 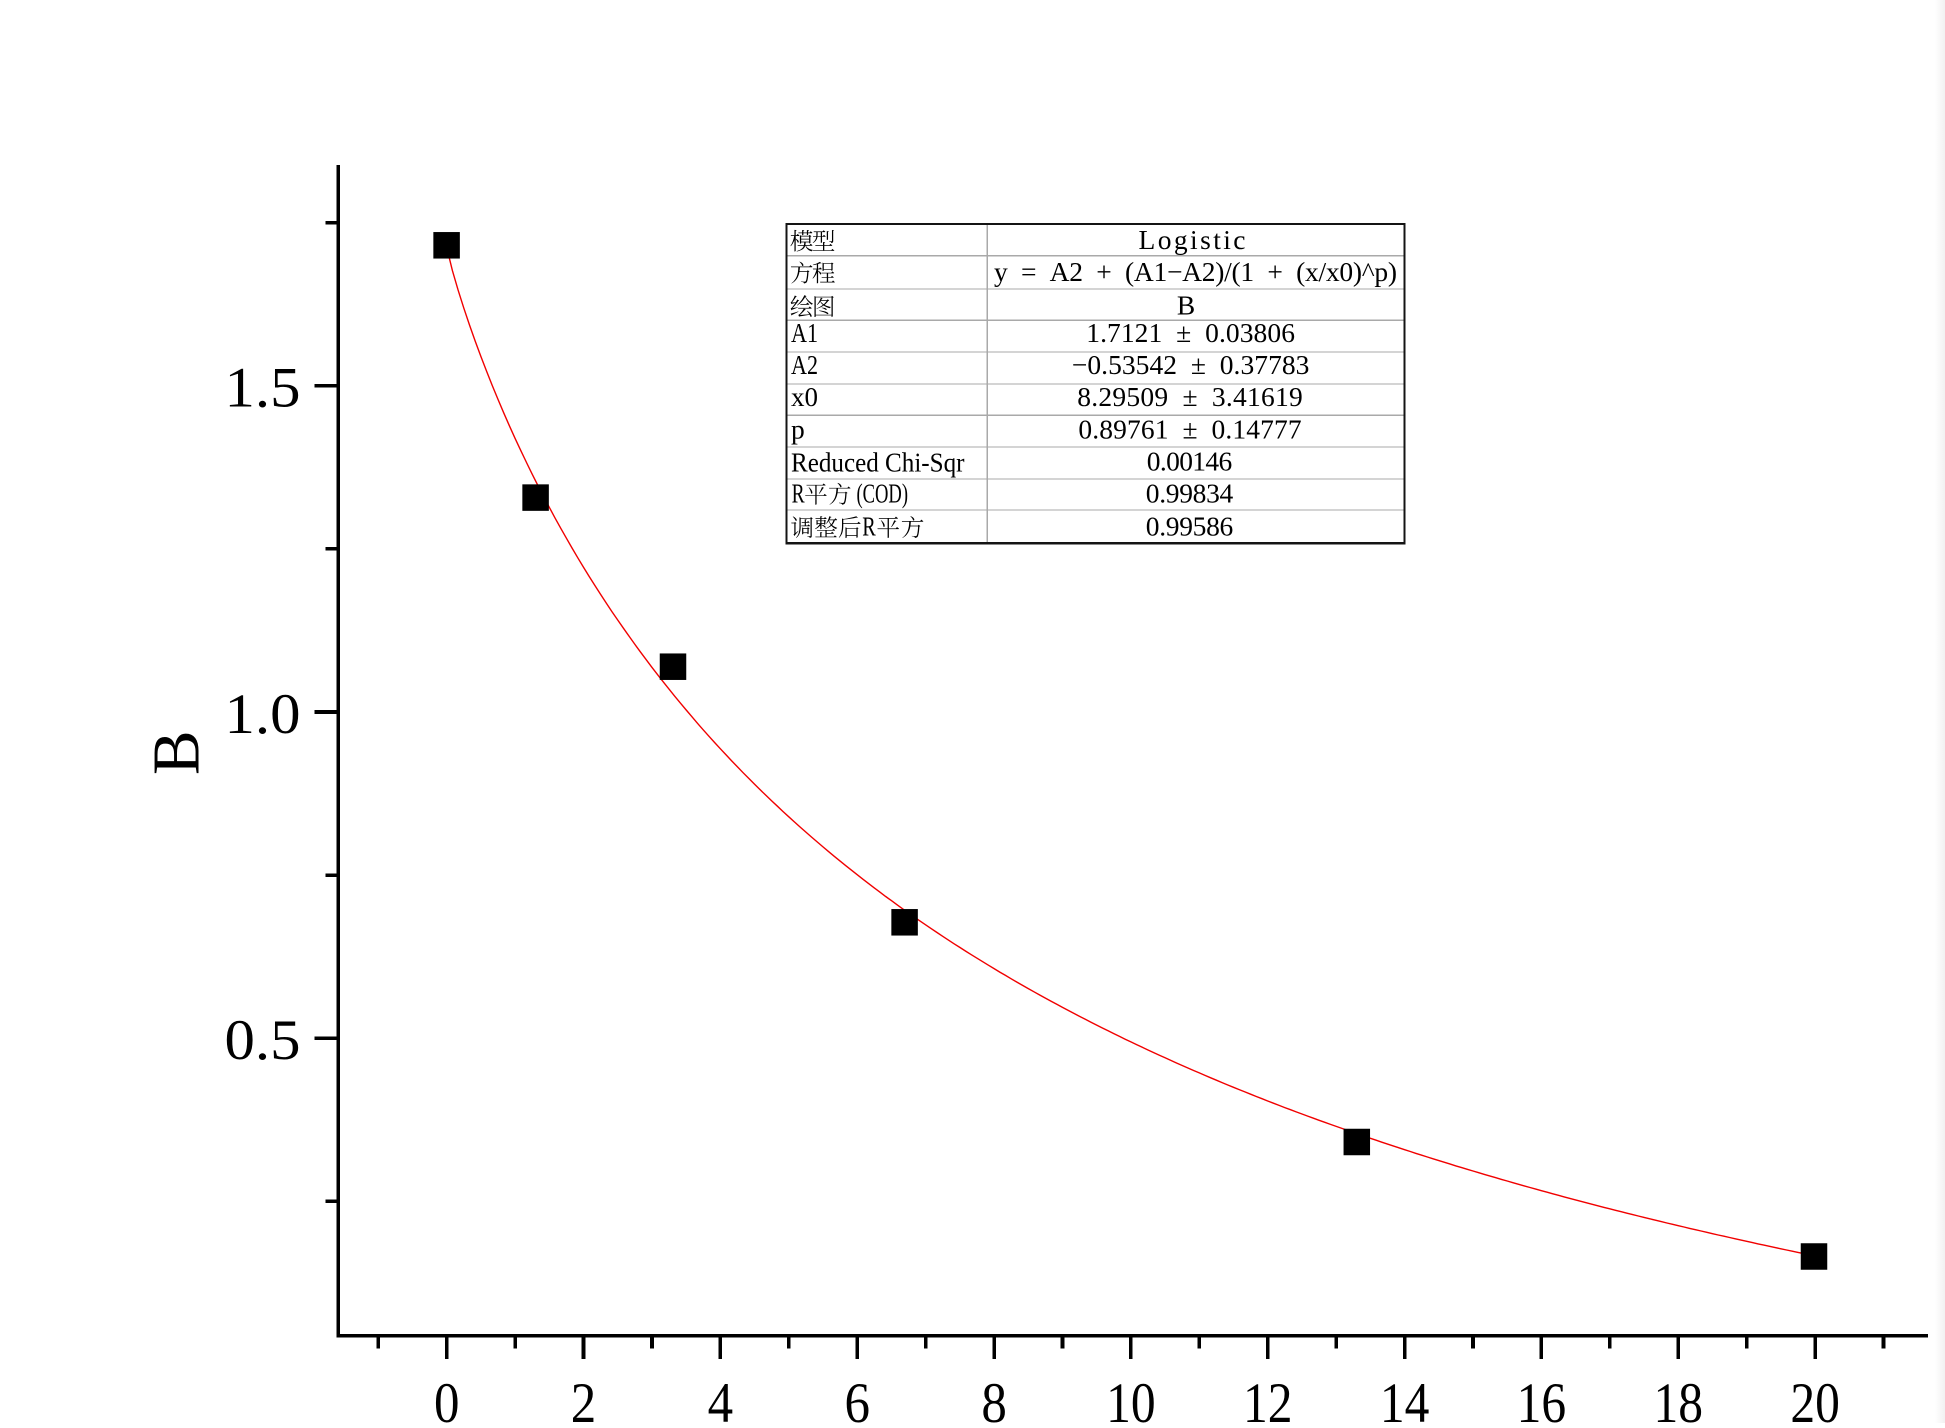 What do you see at coordinates (1815, 1397) in the screenshot?
I see `svg-text: 20` at bounding box center [1815, 1397].